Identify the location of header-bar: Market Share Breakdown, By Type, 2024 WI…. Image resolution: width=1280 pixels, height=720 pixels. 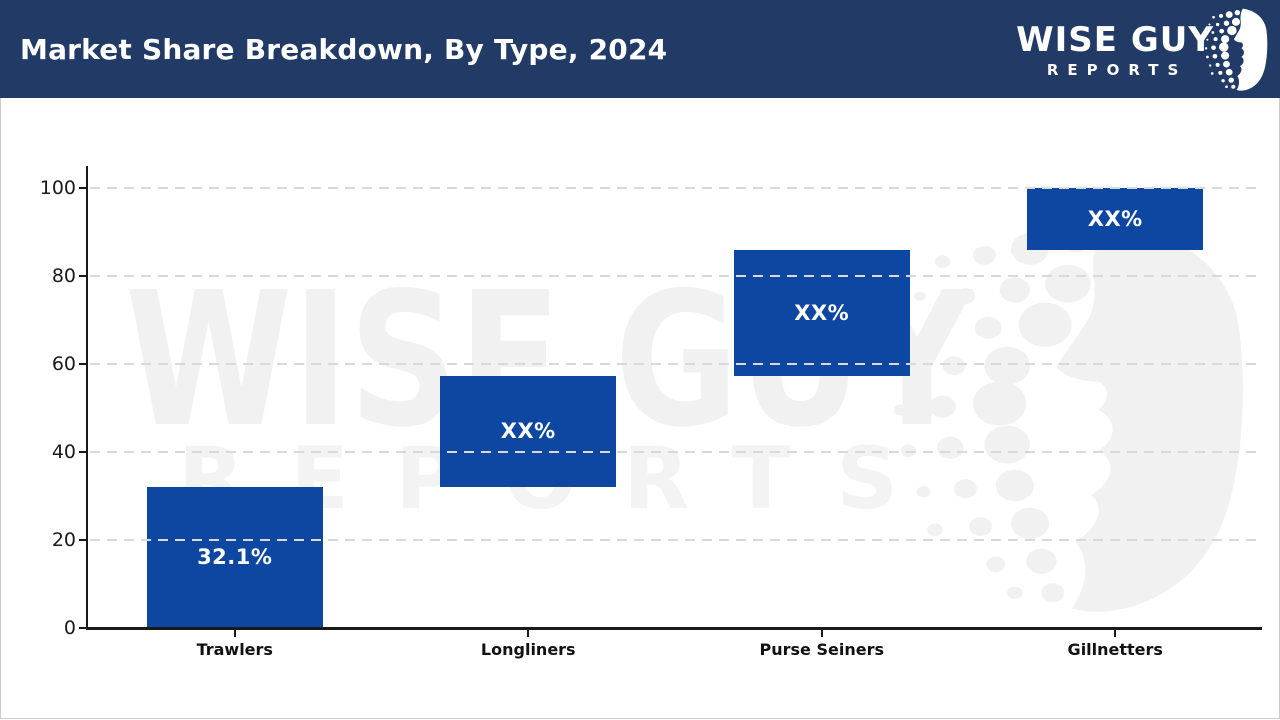
(640, 49).